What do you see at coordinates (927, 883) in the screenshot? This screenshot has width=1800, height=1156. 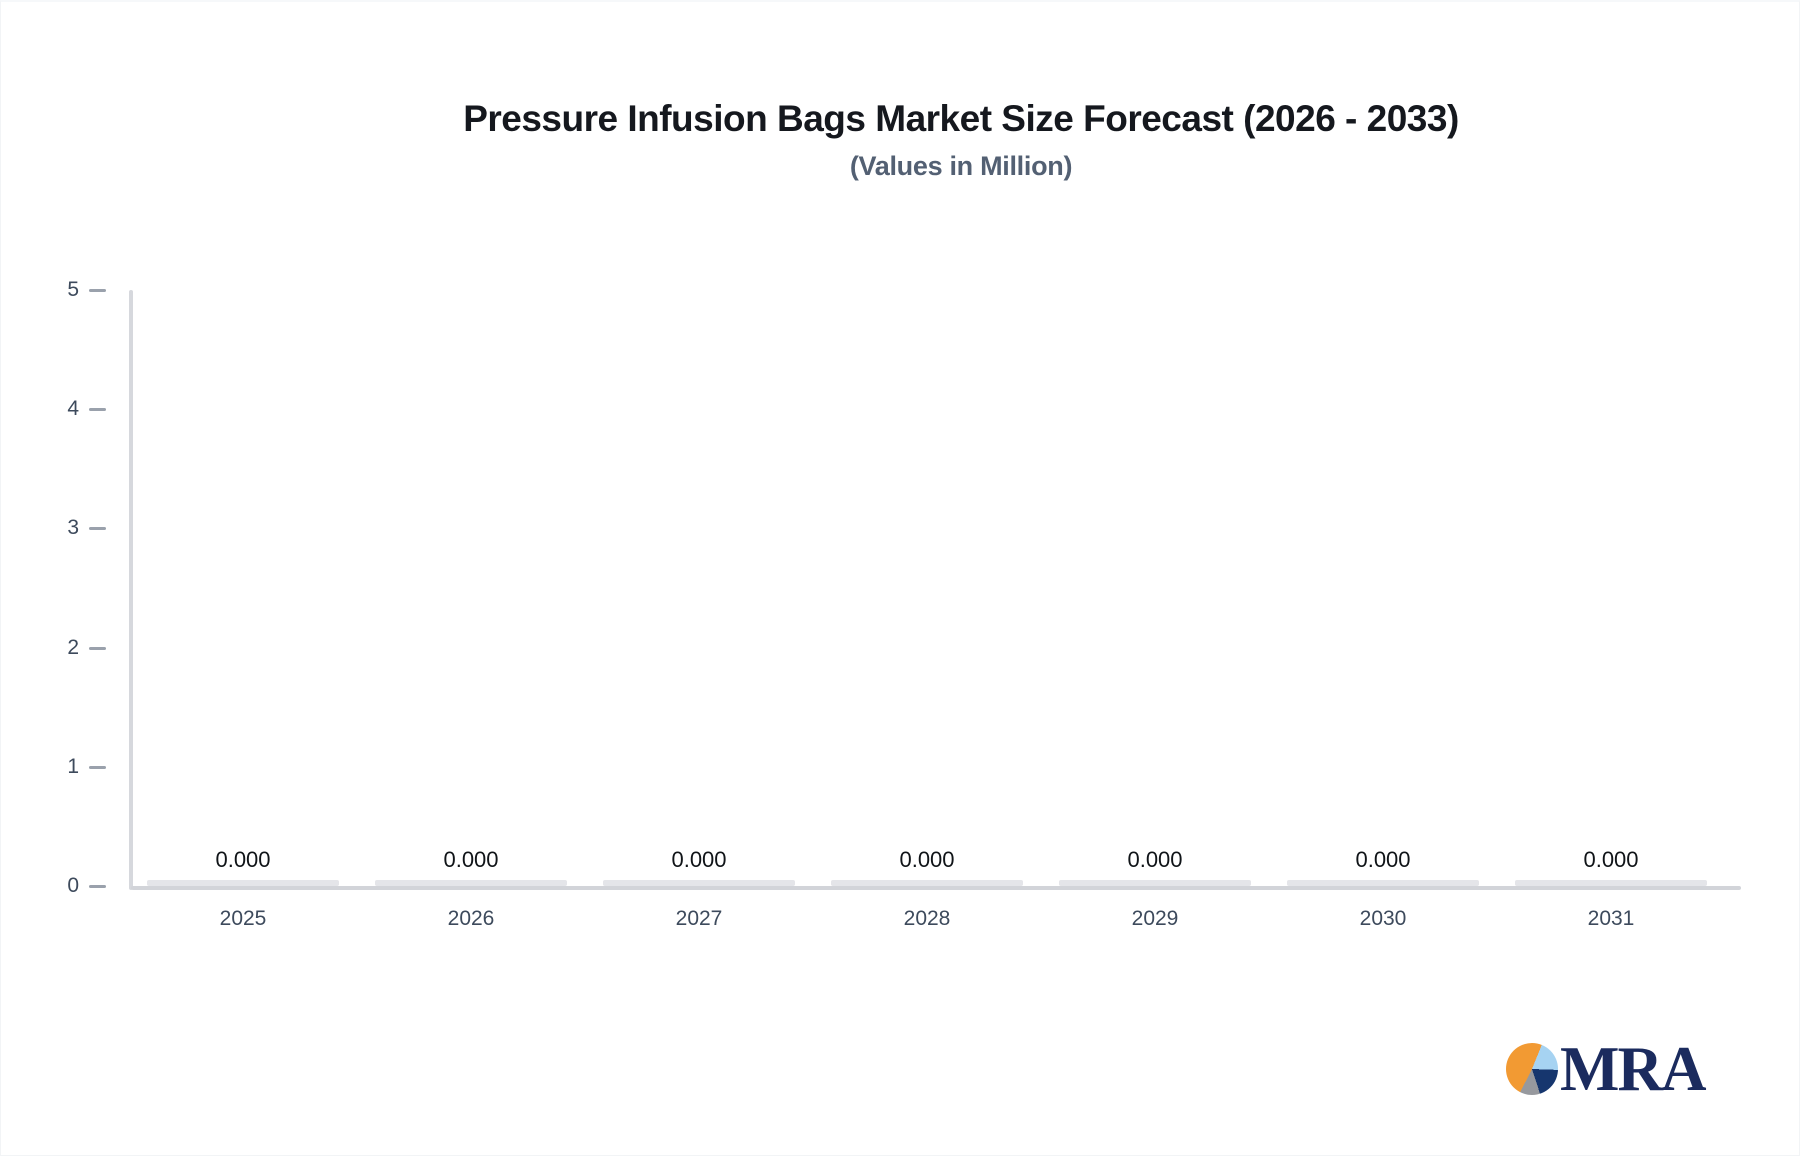 I see `bar-2028` at bounding box center [927, 883].